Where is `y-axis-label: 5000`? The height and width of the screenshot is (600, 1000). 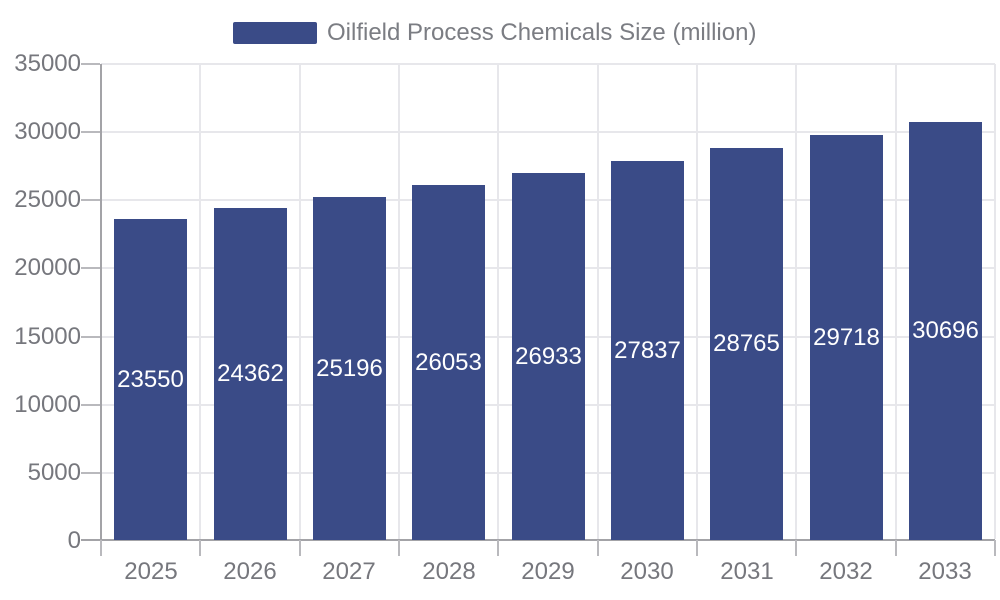
y-axis-label: 5000 is located at coordinates (54, 472).